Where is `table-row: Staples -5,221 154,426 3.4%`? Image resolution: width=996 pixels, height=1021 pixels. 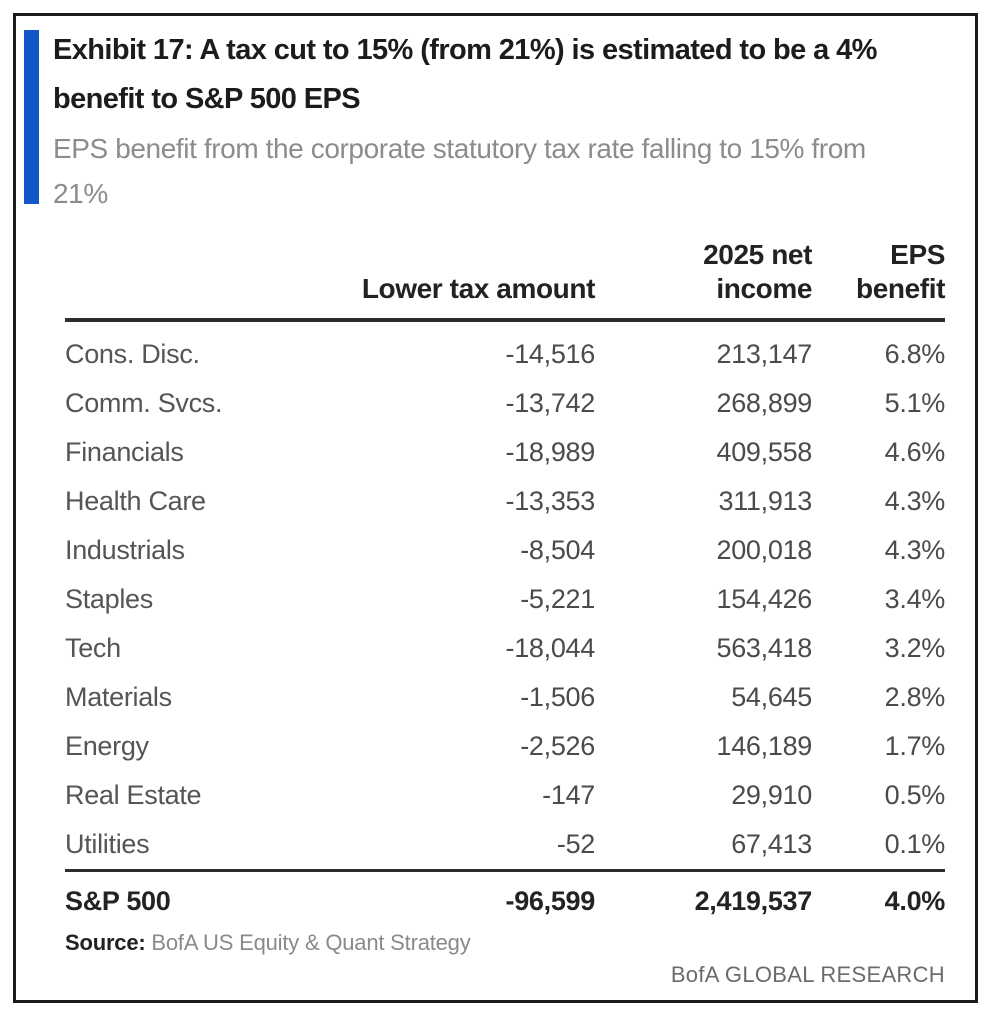
table-row: Staples -5,221 154,426 3.4% is located at coordinates (505, 599).